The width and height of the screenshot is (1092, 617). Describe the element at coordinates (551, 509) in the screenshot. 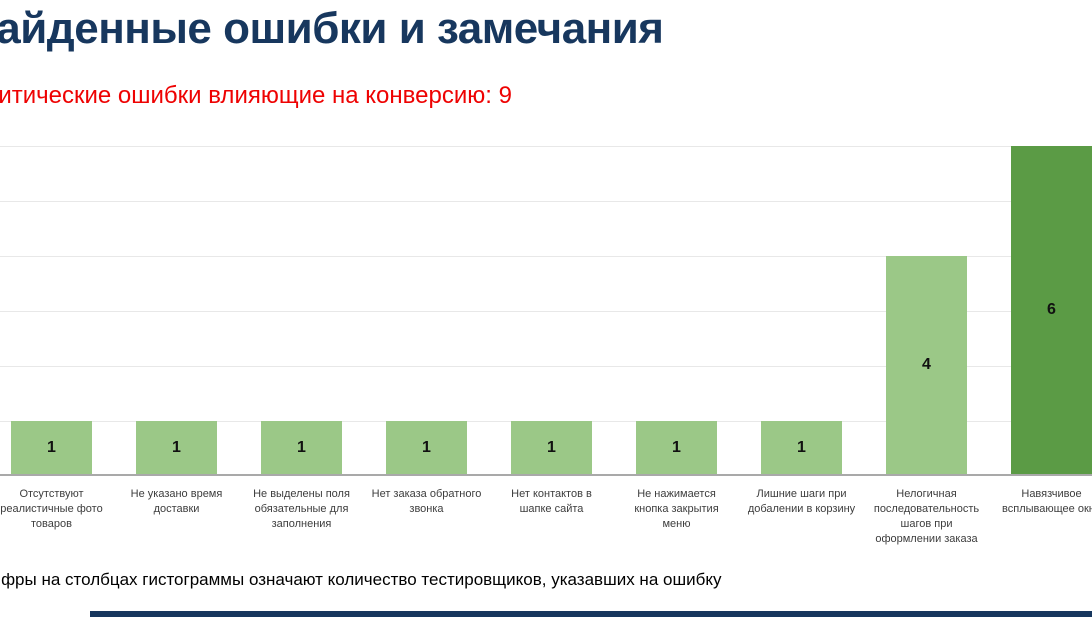

I see `category-label-line: шапке сайта` at that location.